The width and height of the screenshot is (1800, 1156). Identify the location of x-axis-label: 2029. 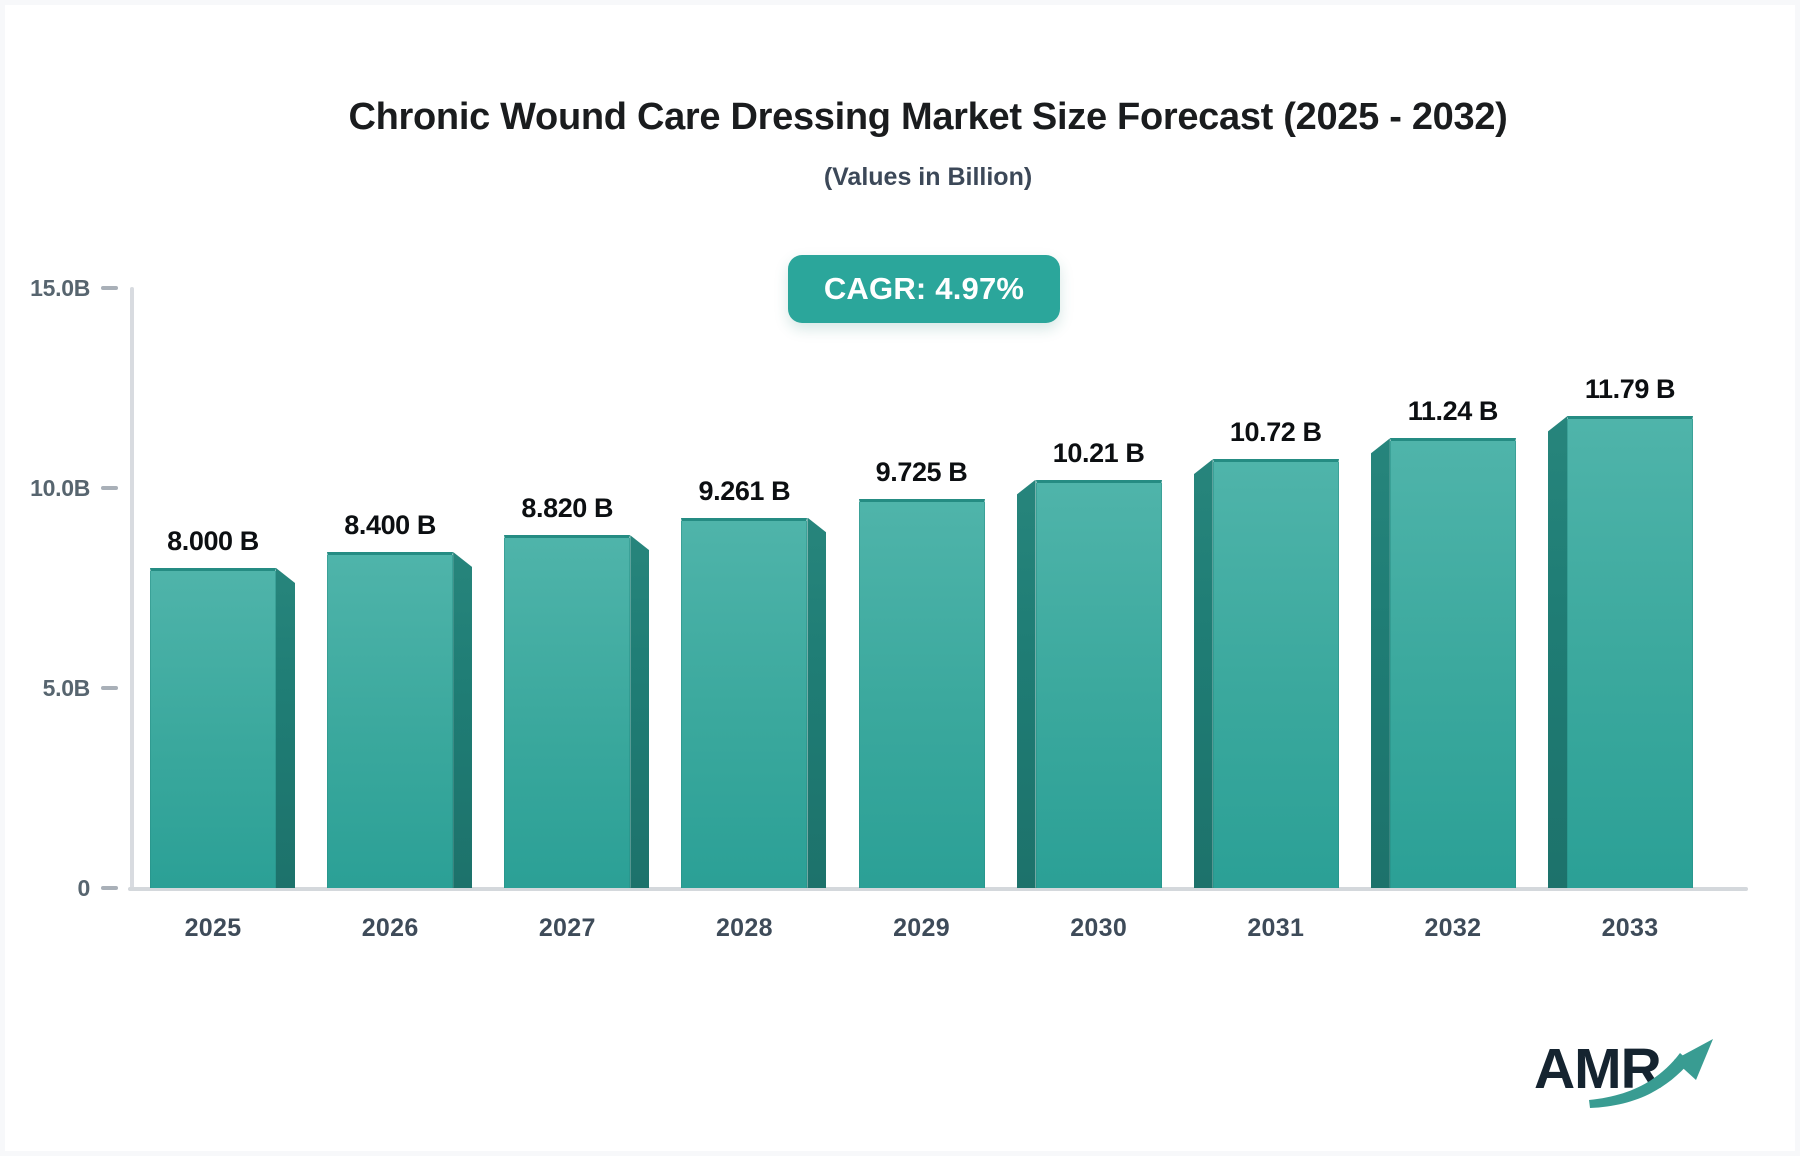
(921, 928).